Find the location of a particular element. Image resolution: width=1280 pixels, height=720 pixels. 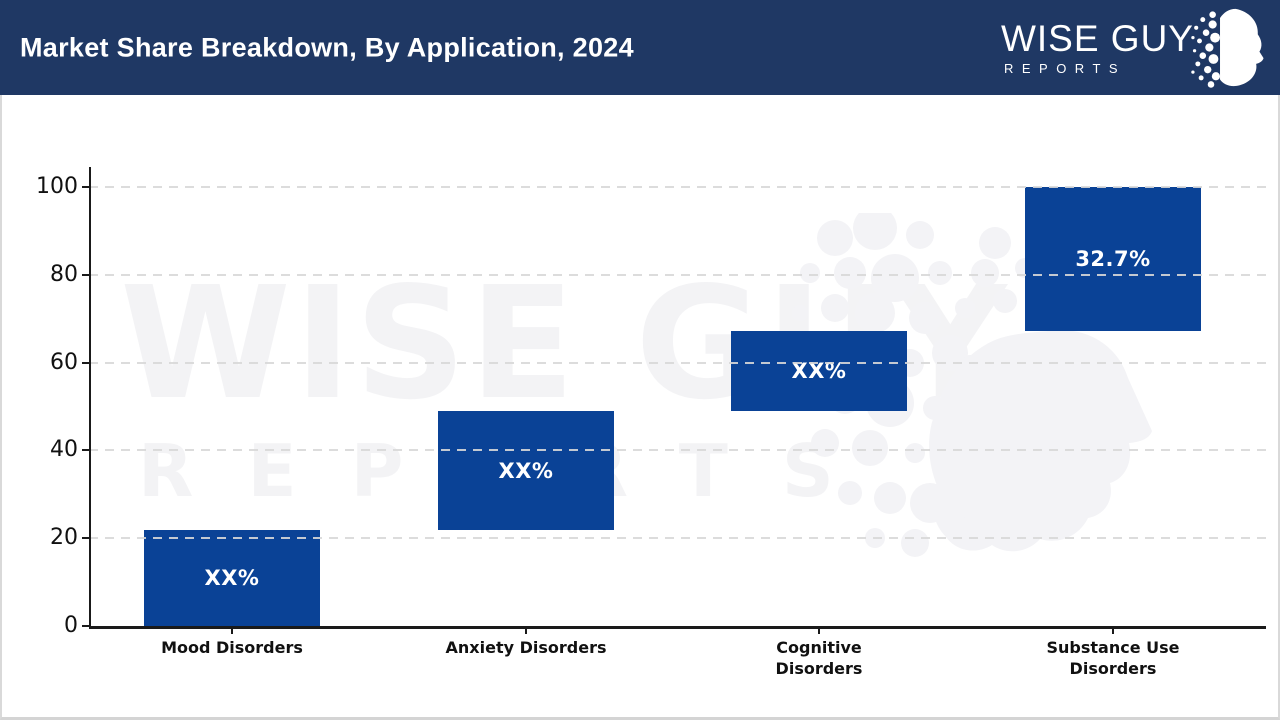

wiseguy-logo: WISE GUY REPORTS is located at coordinates (1133, 47).